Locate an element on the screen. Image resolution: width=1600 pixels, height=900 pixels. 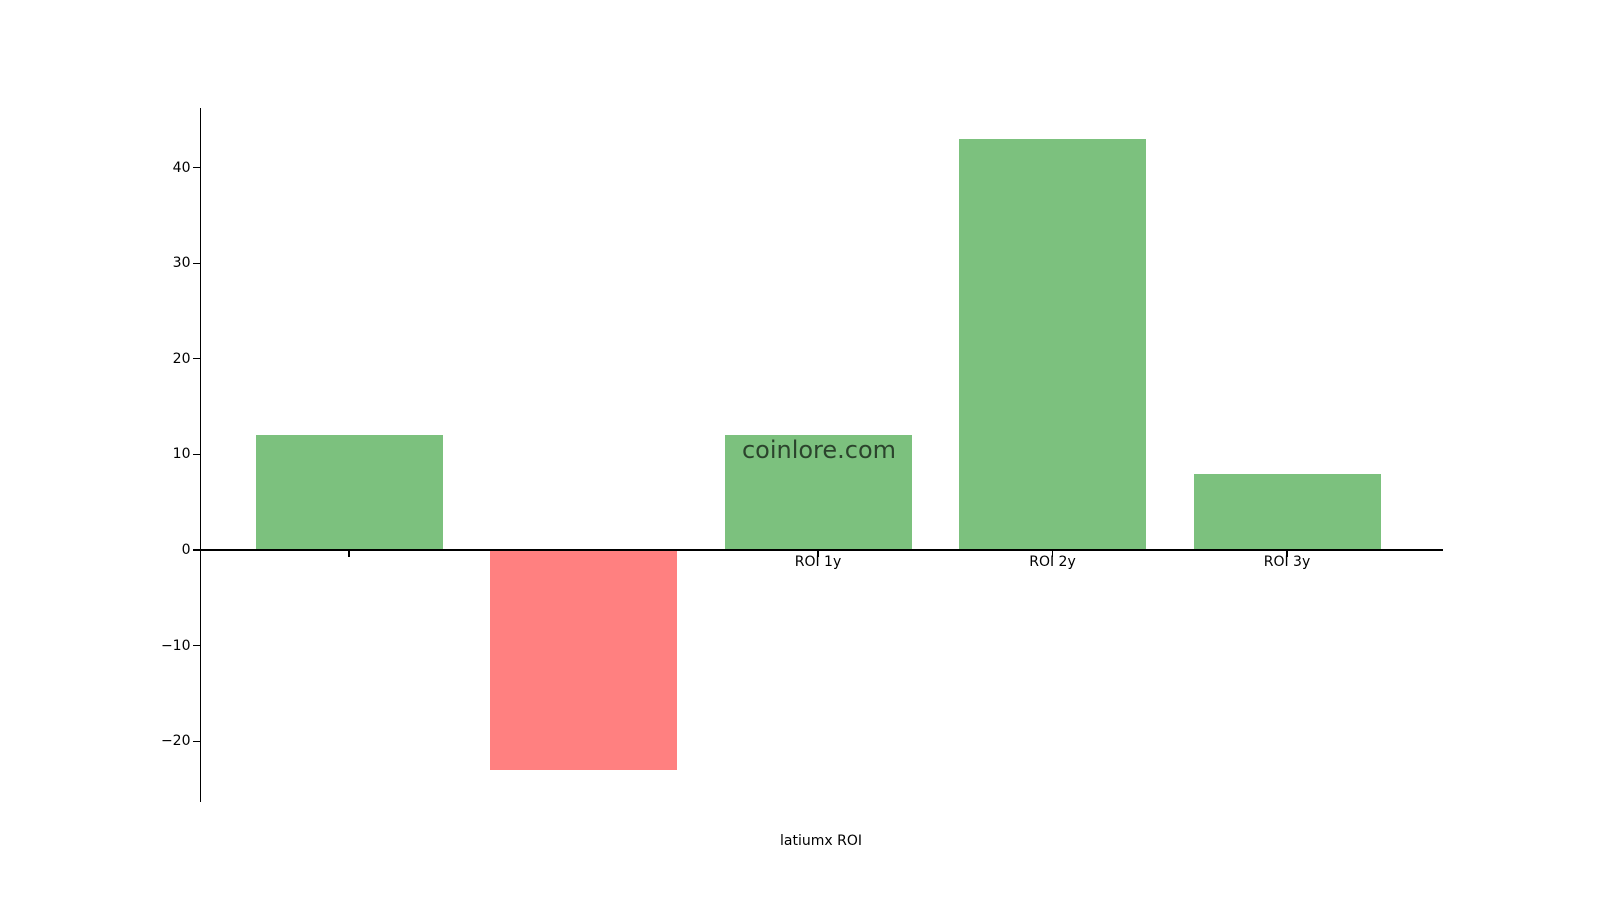
watermark: coinlore.com is located at coordinates (819, 450).